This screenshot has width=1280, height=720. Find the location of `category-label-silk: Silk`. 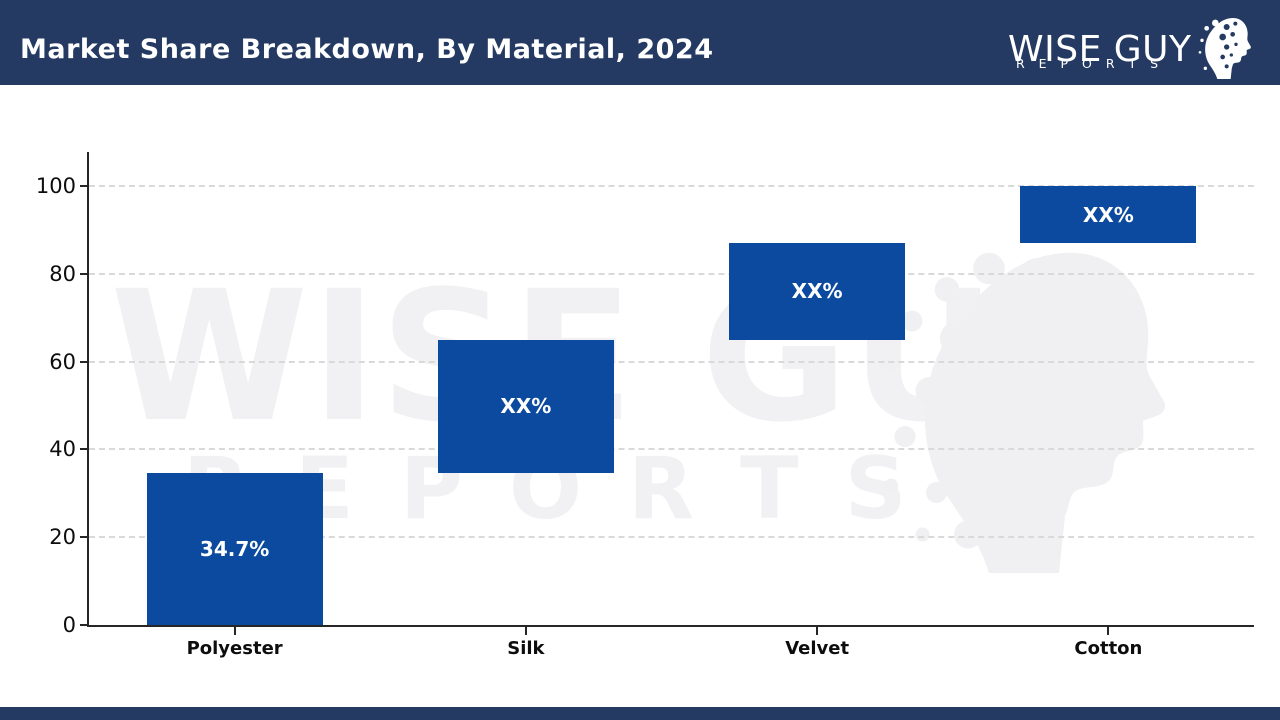

category-label-silk: Silk is located at coordinates (526, 648).